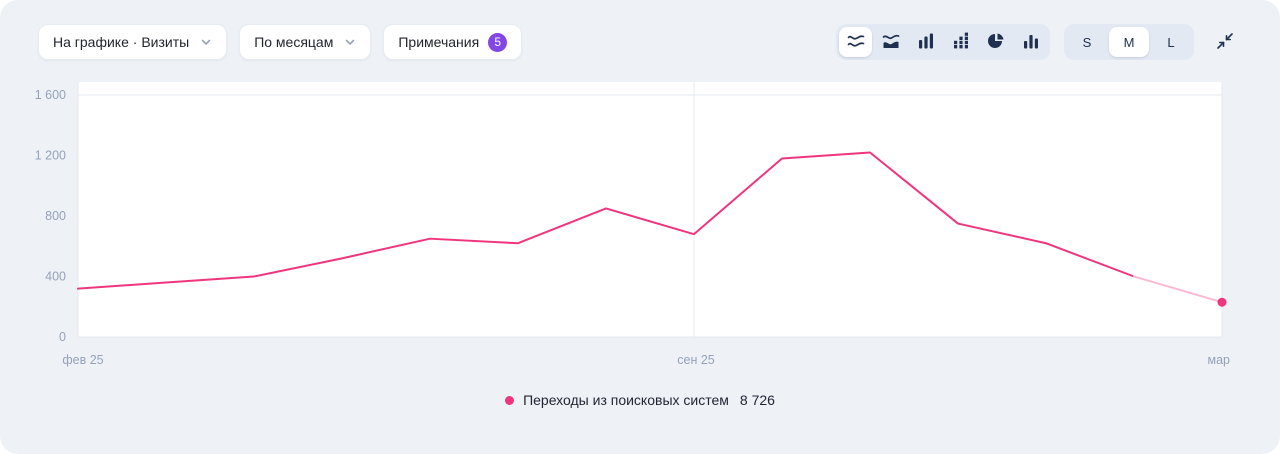 This screenshot has height=454, width=1280. I want to click on stacked-column-chart-icon, so click(961, 42).